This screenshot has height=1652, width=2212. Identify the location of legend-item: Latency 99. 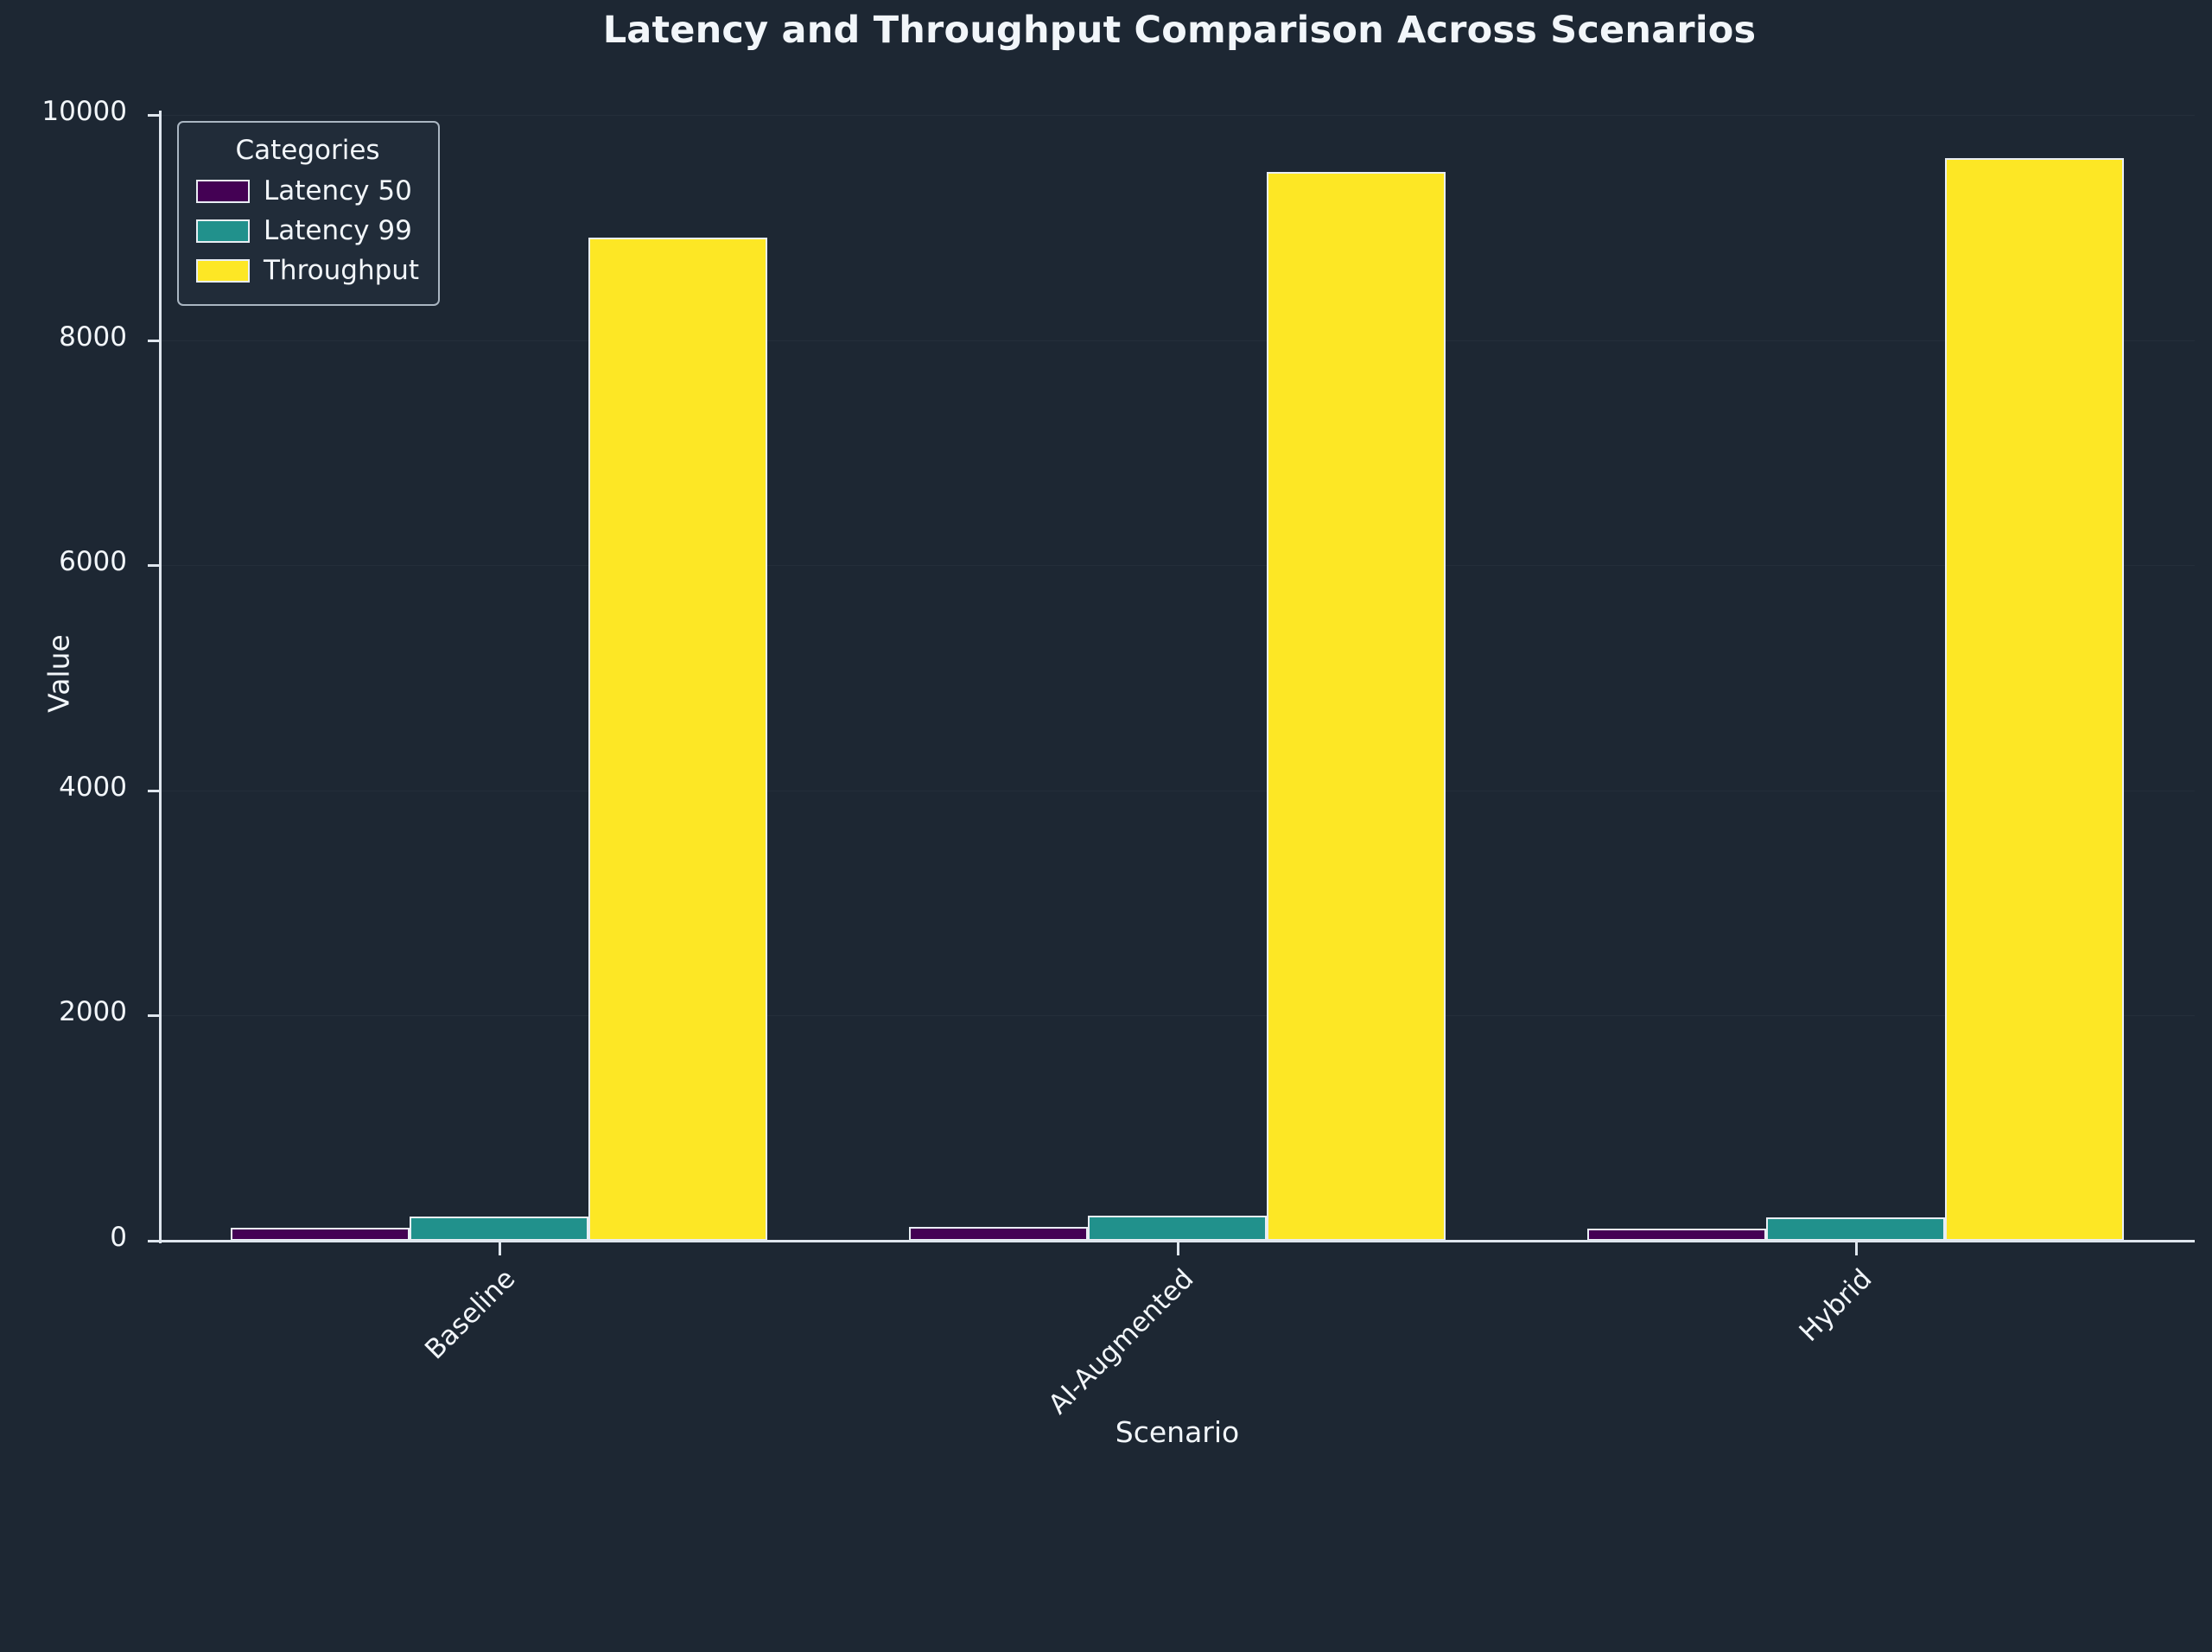
(307, 231).